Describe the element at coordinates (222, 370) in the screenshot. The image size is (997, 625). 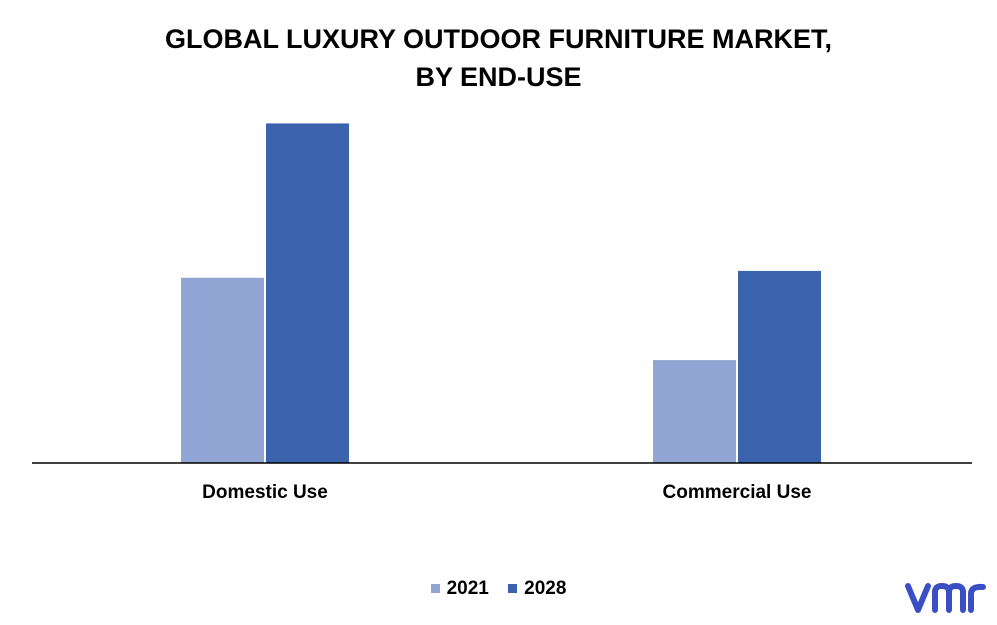
I see `bar-domestic-use-2021` at that location.